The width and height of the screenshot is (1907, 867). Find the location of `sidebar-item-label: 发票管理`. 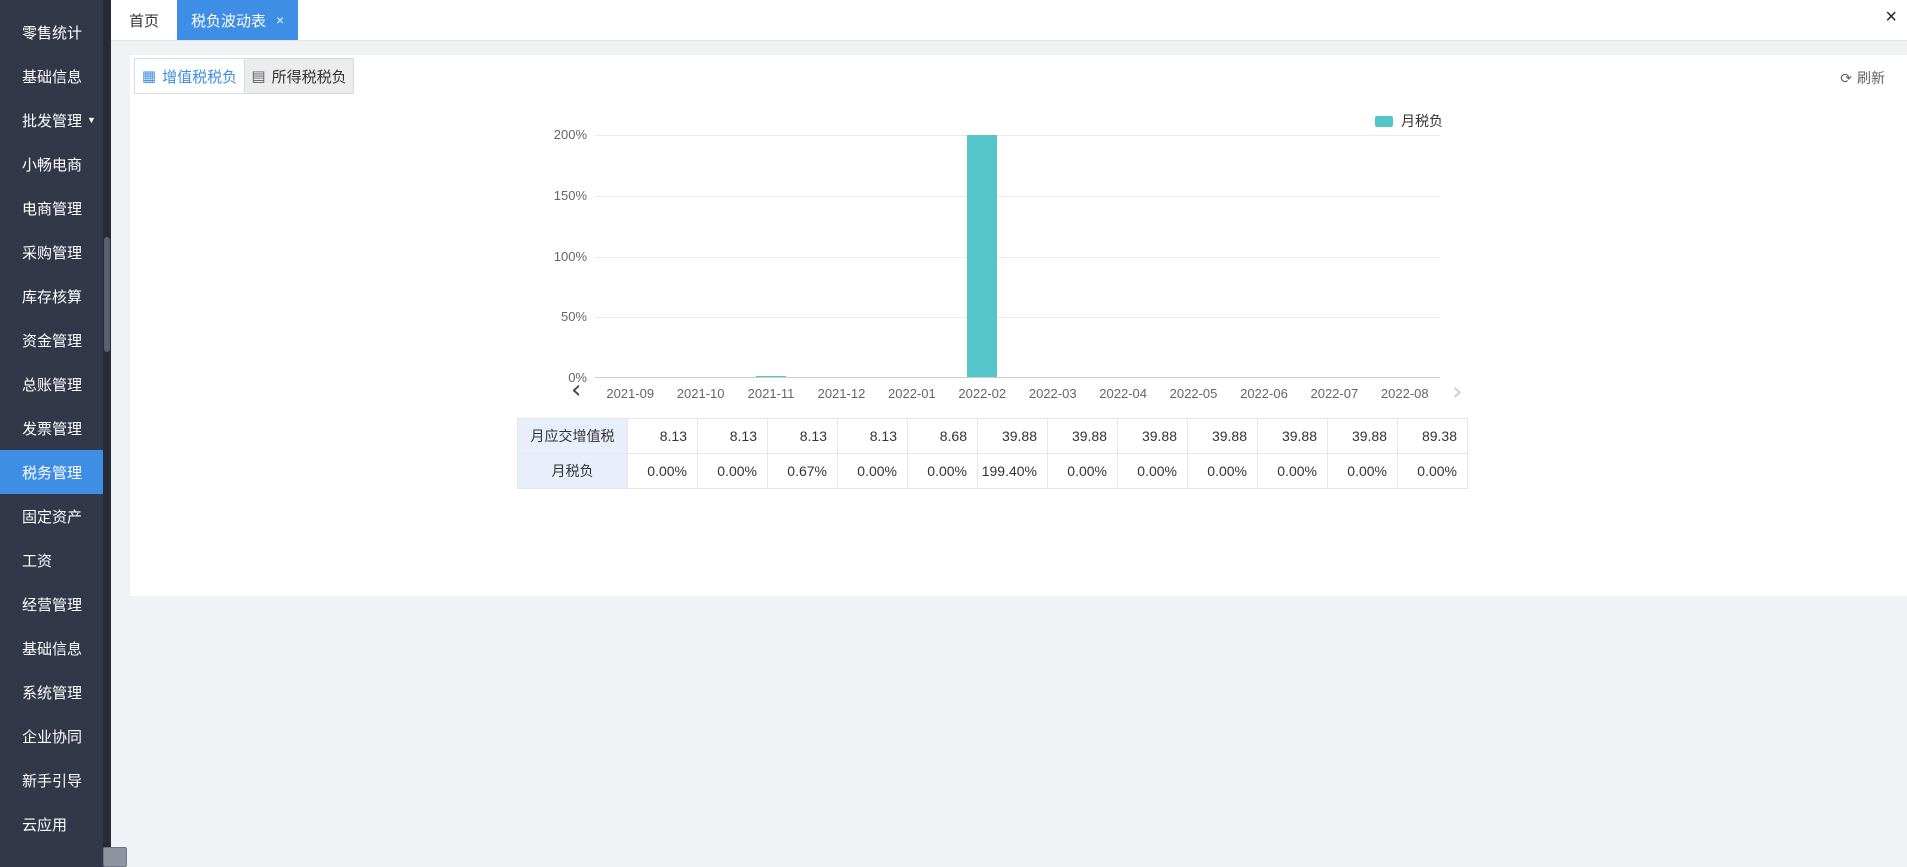

sidebar-item-label: 发票管理 is located at coordinates (52, 429).